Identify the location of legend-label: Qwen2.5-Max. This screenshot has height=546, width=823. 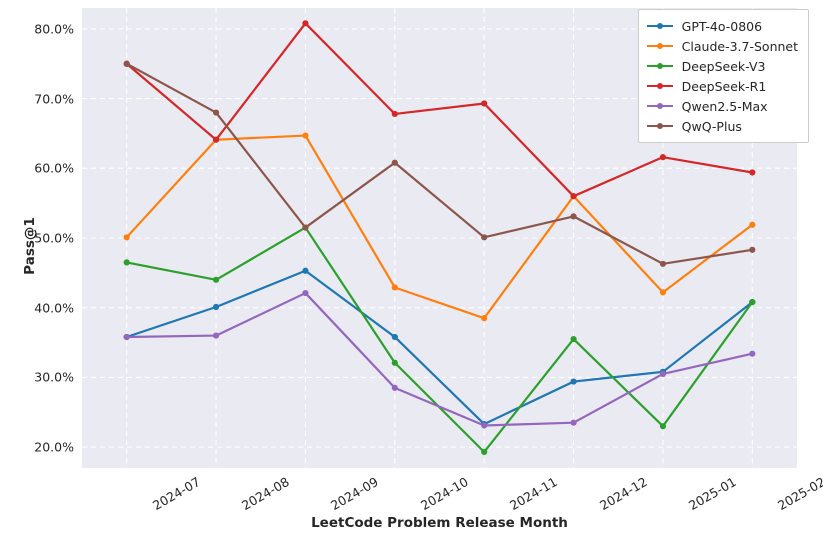
(724, 106).